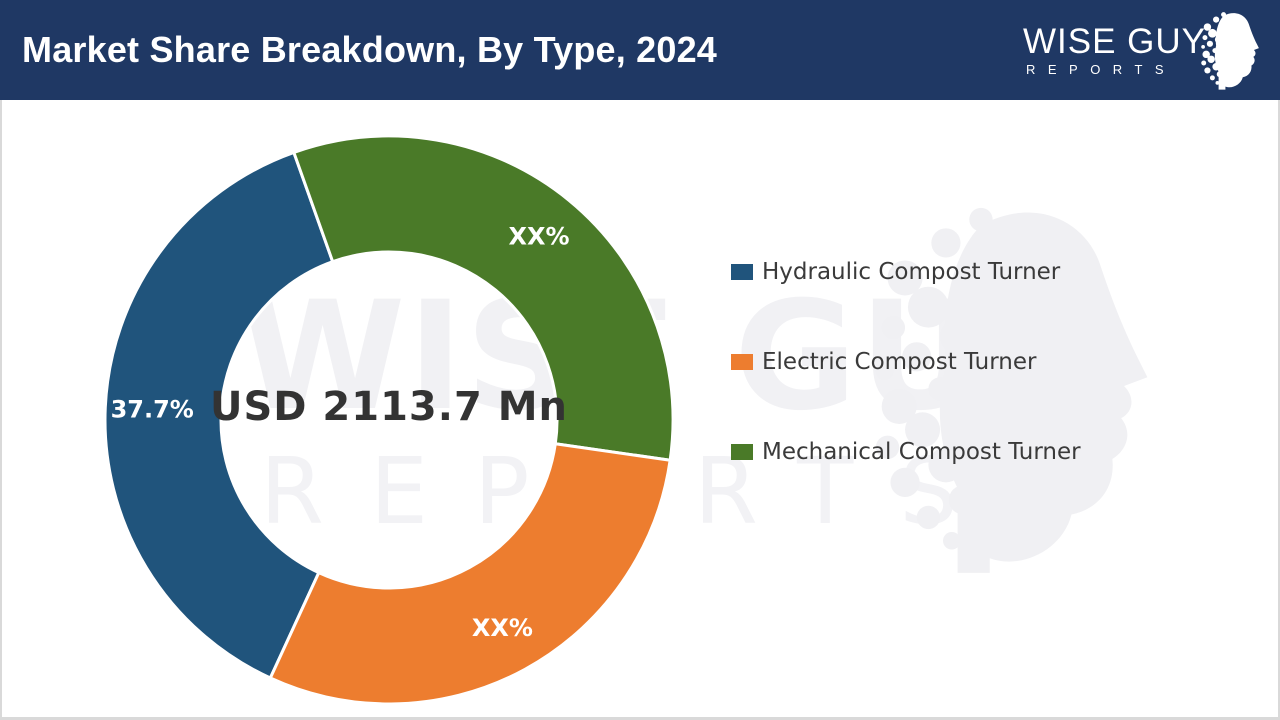 The height and width of the screenshot is (720, 1280). I want to click on page-title: Market Share Breakdown, By Type, 2024, so click(370, 49).